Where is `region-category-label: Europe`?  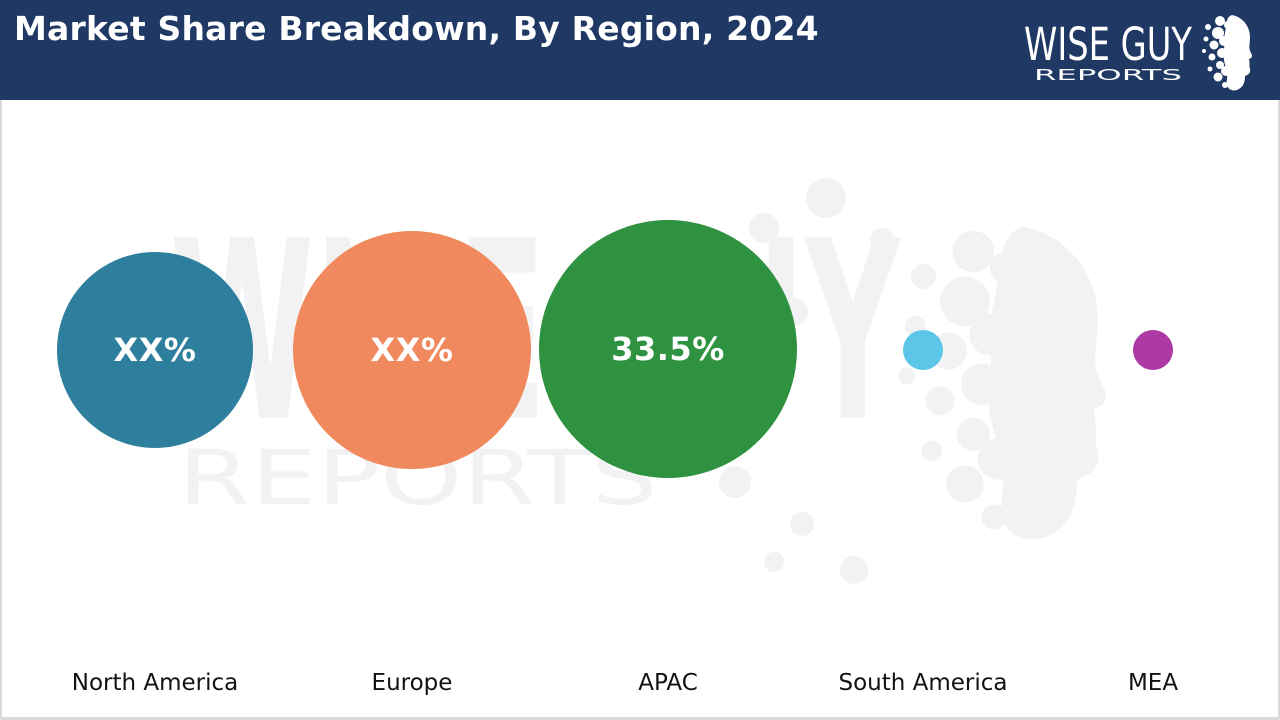 region-category-label: Europe is located at coordinates (412, 683).